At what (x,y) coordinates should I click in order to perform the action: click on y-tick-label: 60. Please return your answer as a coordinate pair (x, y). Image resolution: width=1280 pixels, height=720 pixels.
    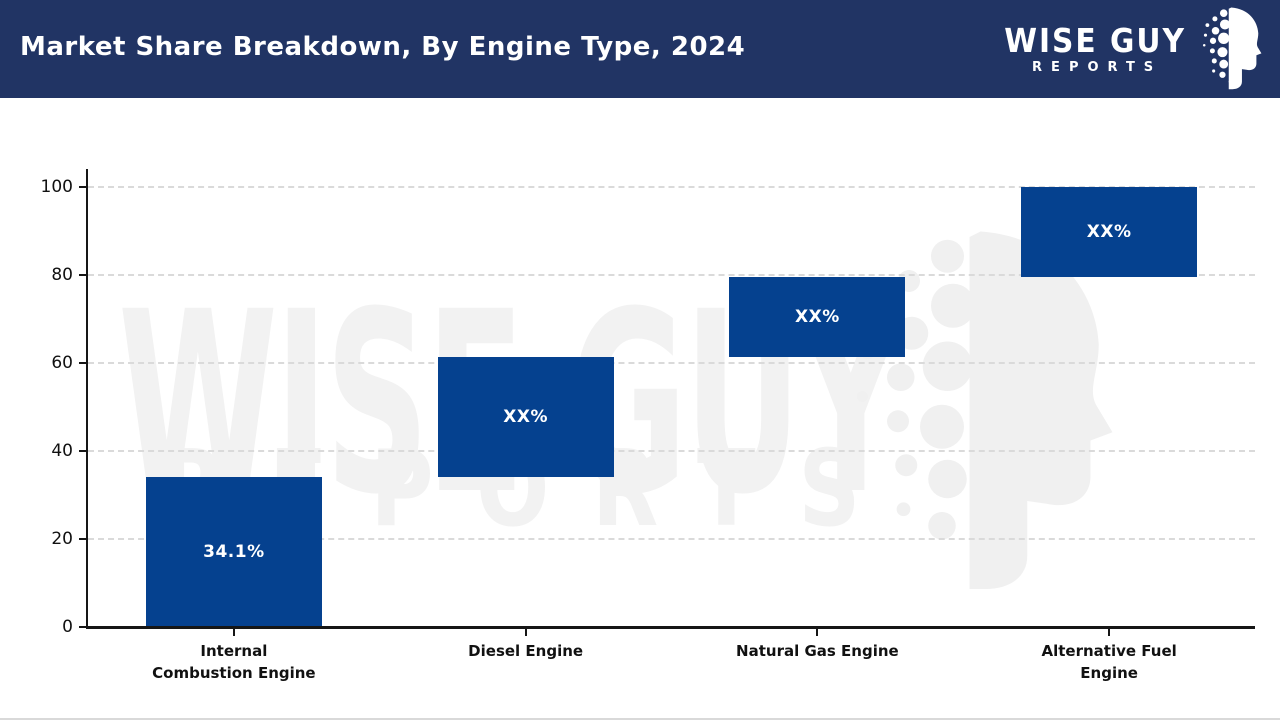
    Looking at the image, I should click on (62, 363).